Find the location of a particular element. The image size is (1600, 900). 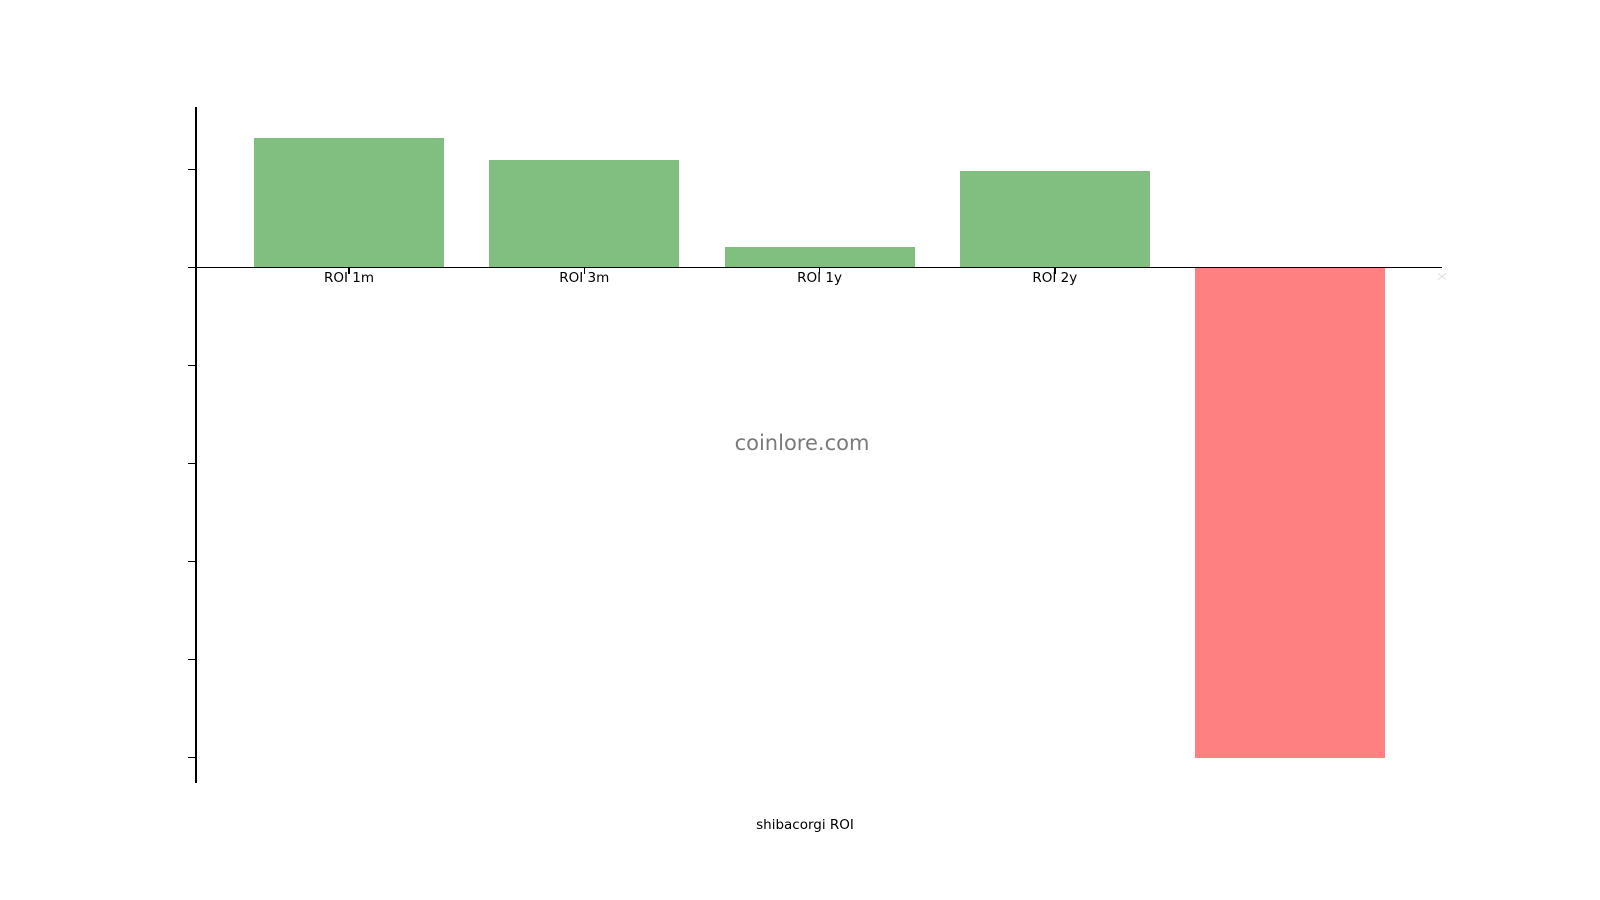

x-tick-label: ROI 2y is located at coordinates (1055, 277).